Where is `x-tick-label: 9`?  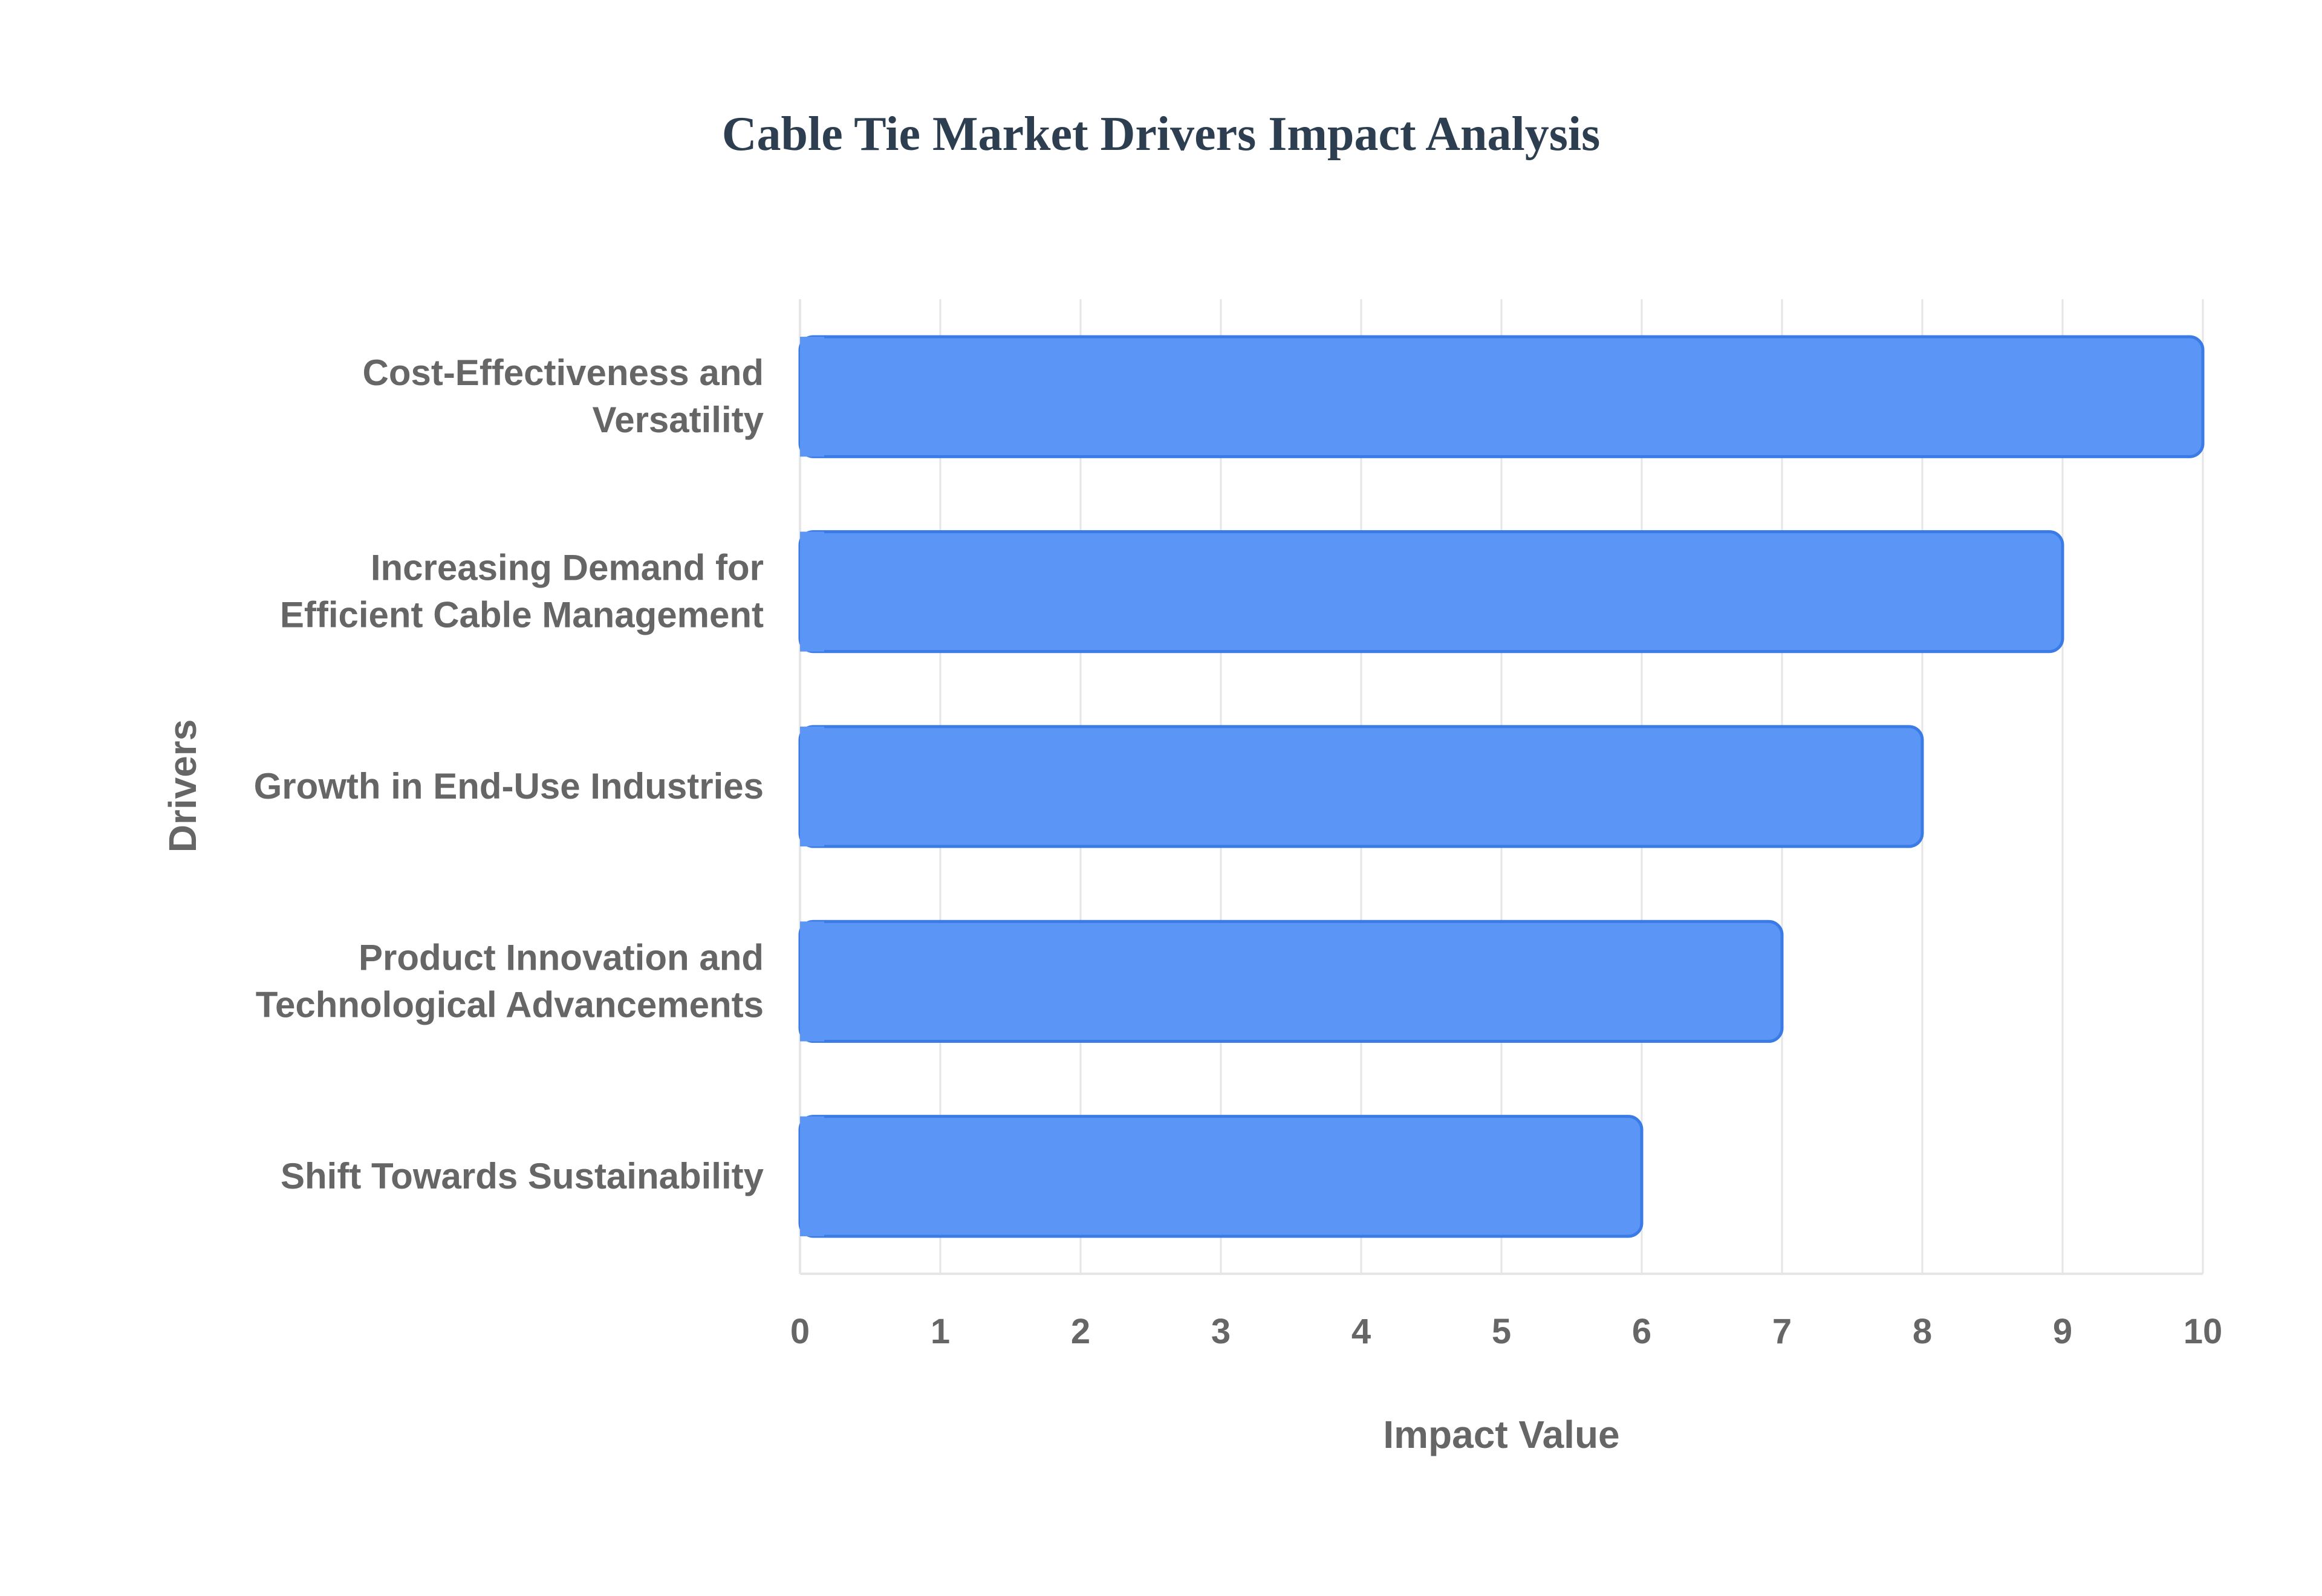
x-tick-label: 9 is located at coordinates (2062, 1331).